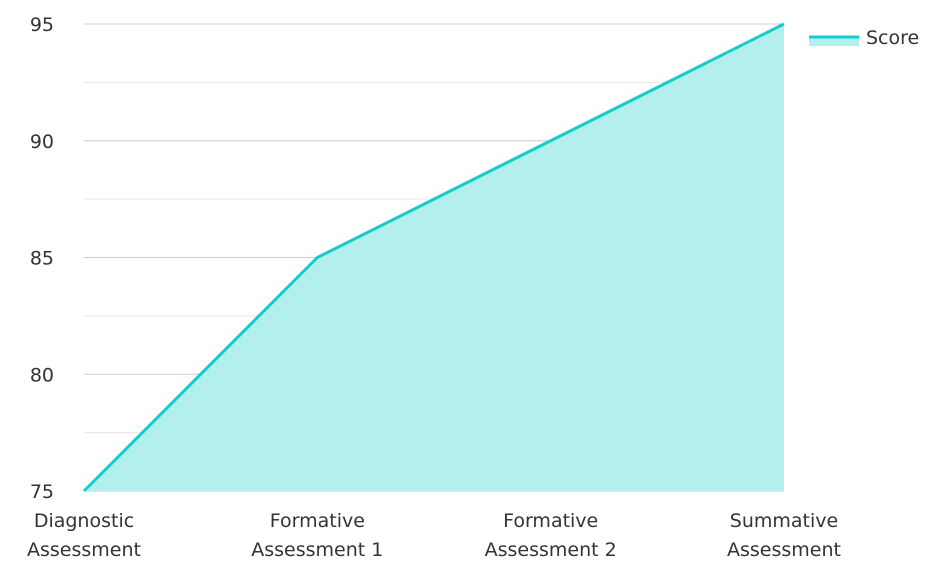 The width and height of the screenshot is (933, 562). What do you see at coordinates (317, 535) in the screenshot?
I see `x-tick-label: Formative Assessment 1` at bounding box center [317, 535].